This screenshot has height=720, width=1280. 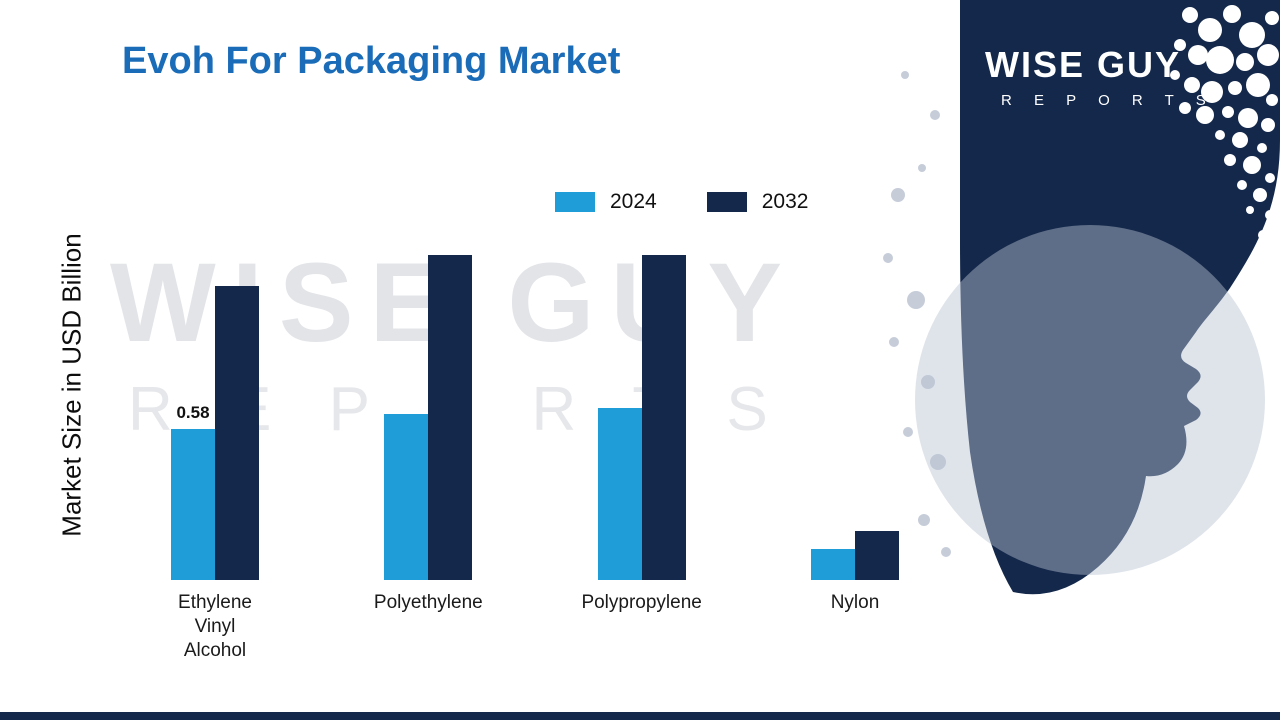 I want to click on bar-pair-ethylene-vinyl-alcohol: 0.58, so click(x=215, y=398).